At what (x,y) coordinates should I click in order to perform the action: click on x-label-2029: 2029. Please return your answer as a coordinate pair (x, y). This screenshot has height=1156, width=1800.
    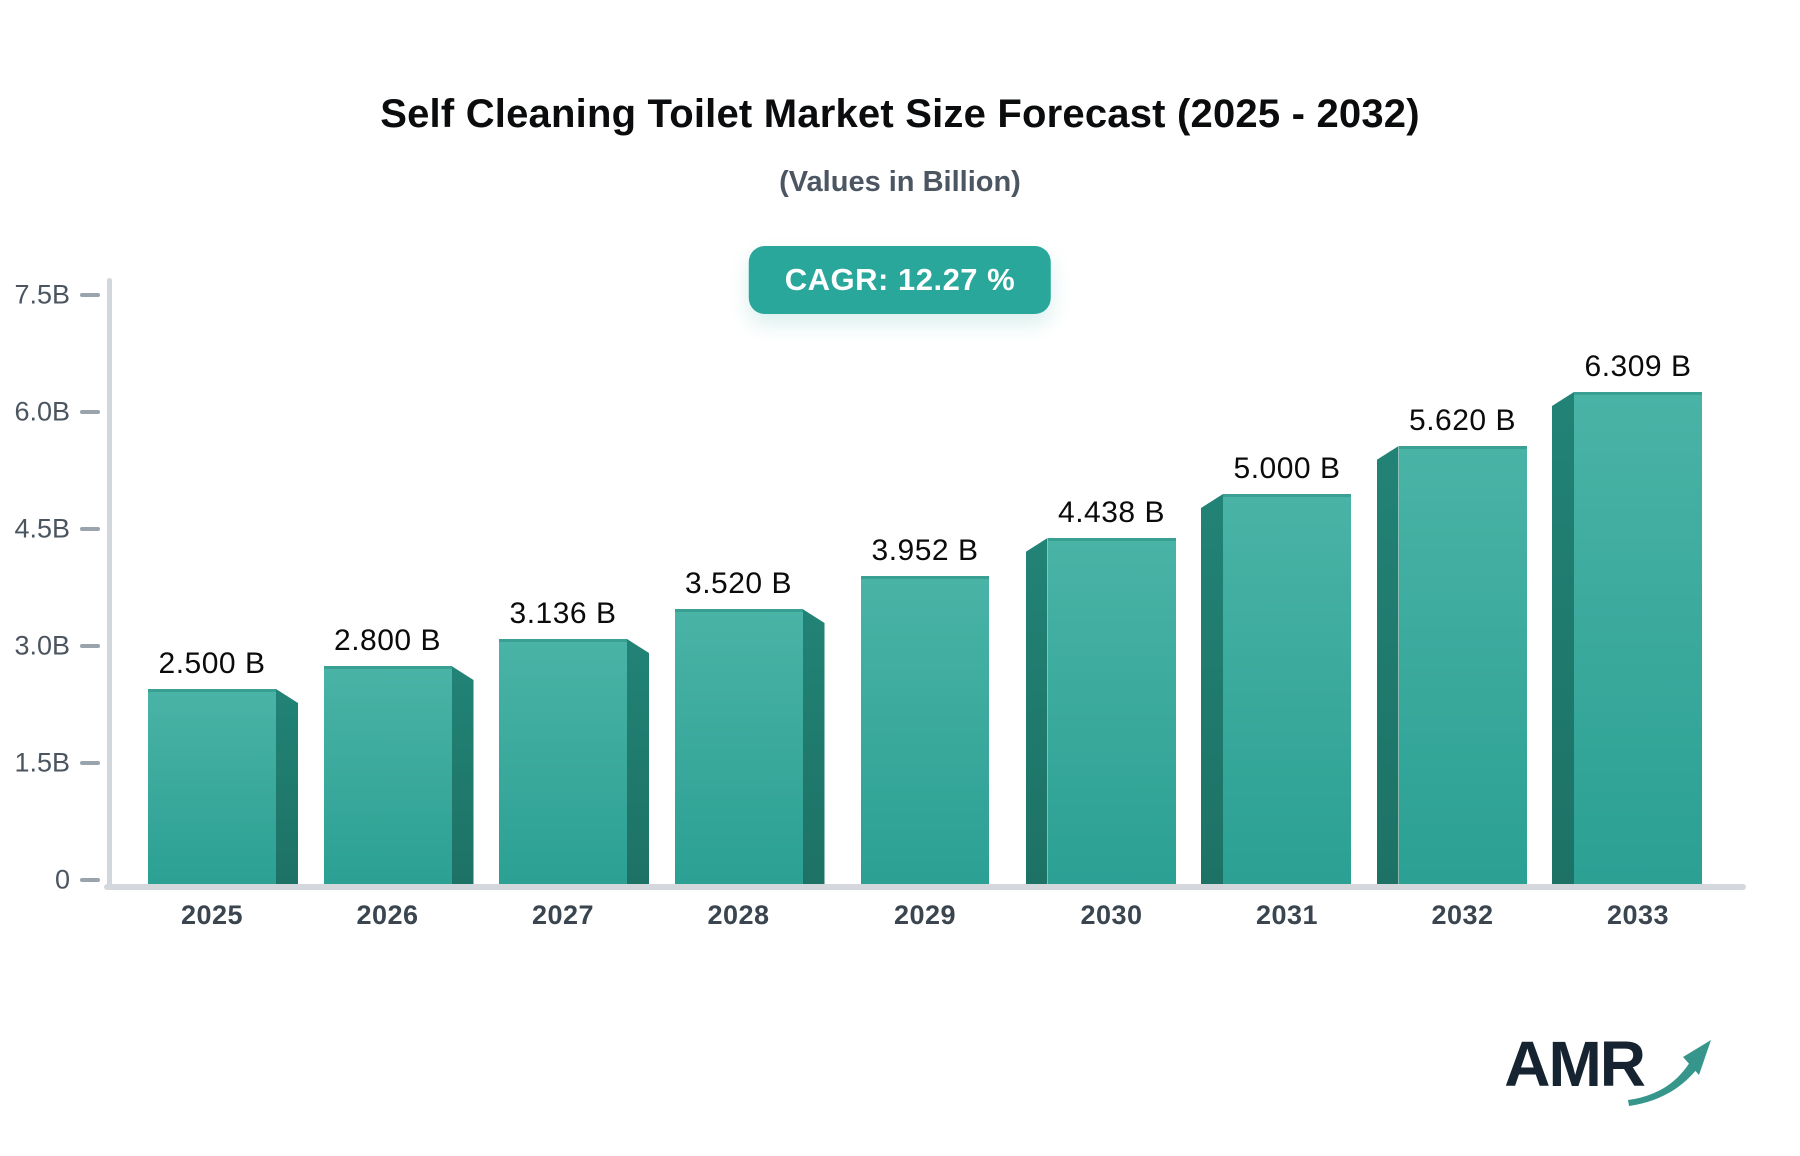
    Looking at the image, I should click on (925, 915).